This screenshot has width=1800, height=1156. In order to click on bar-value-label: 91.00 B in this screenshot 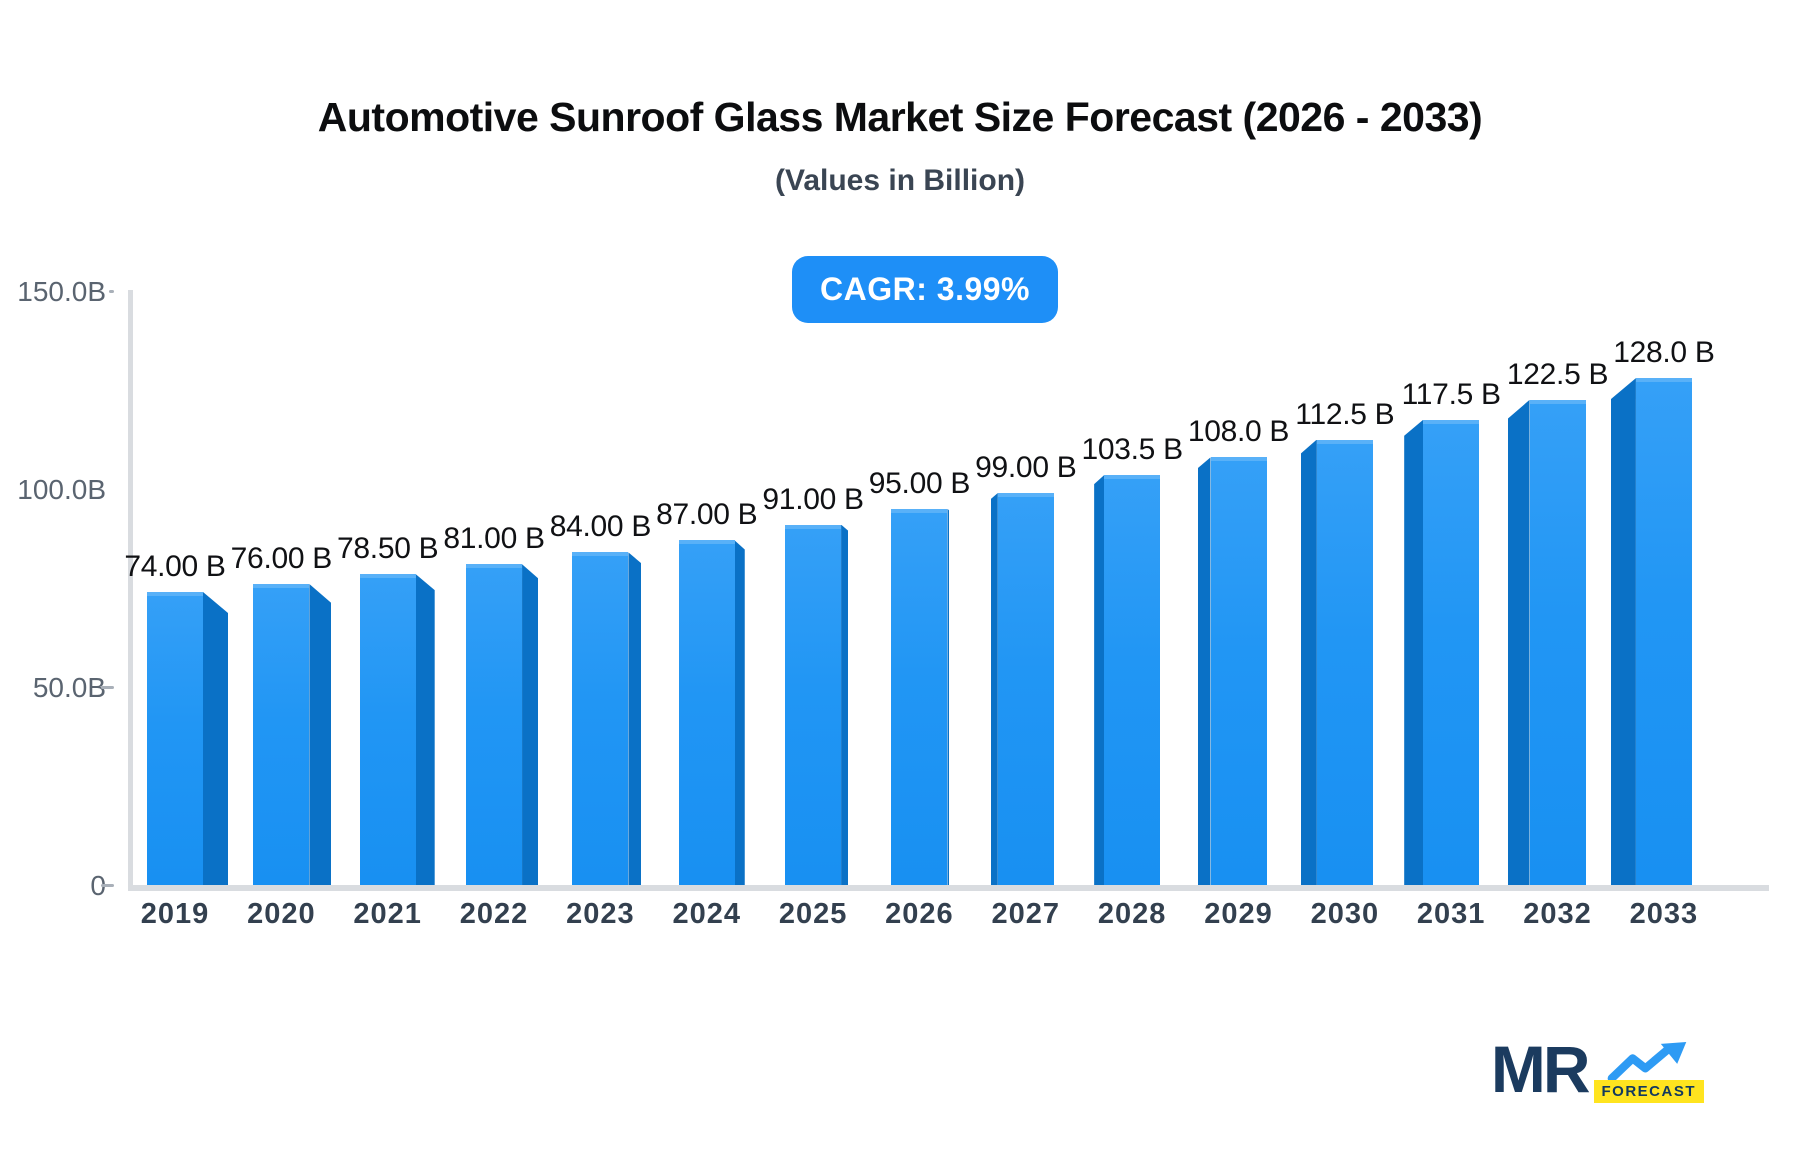, I will do `click(813, 499)`.